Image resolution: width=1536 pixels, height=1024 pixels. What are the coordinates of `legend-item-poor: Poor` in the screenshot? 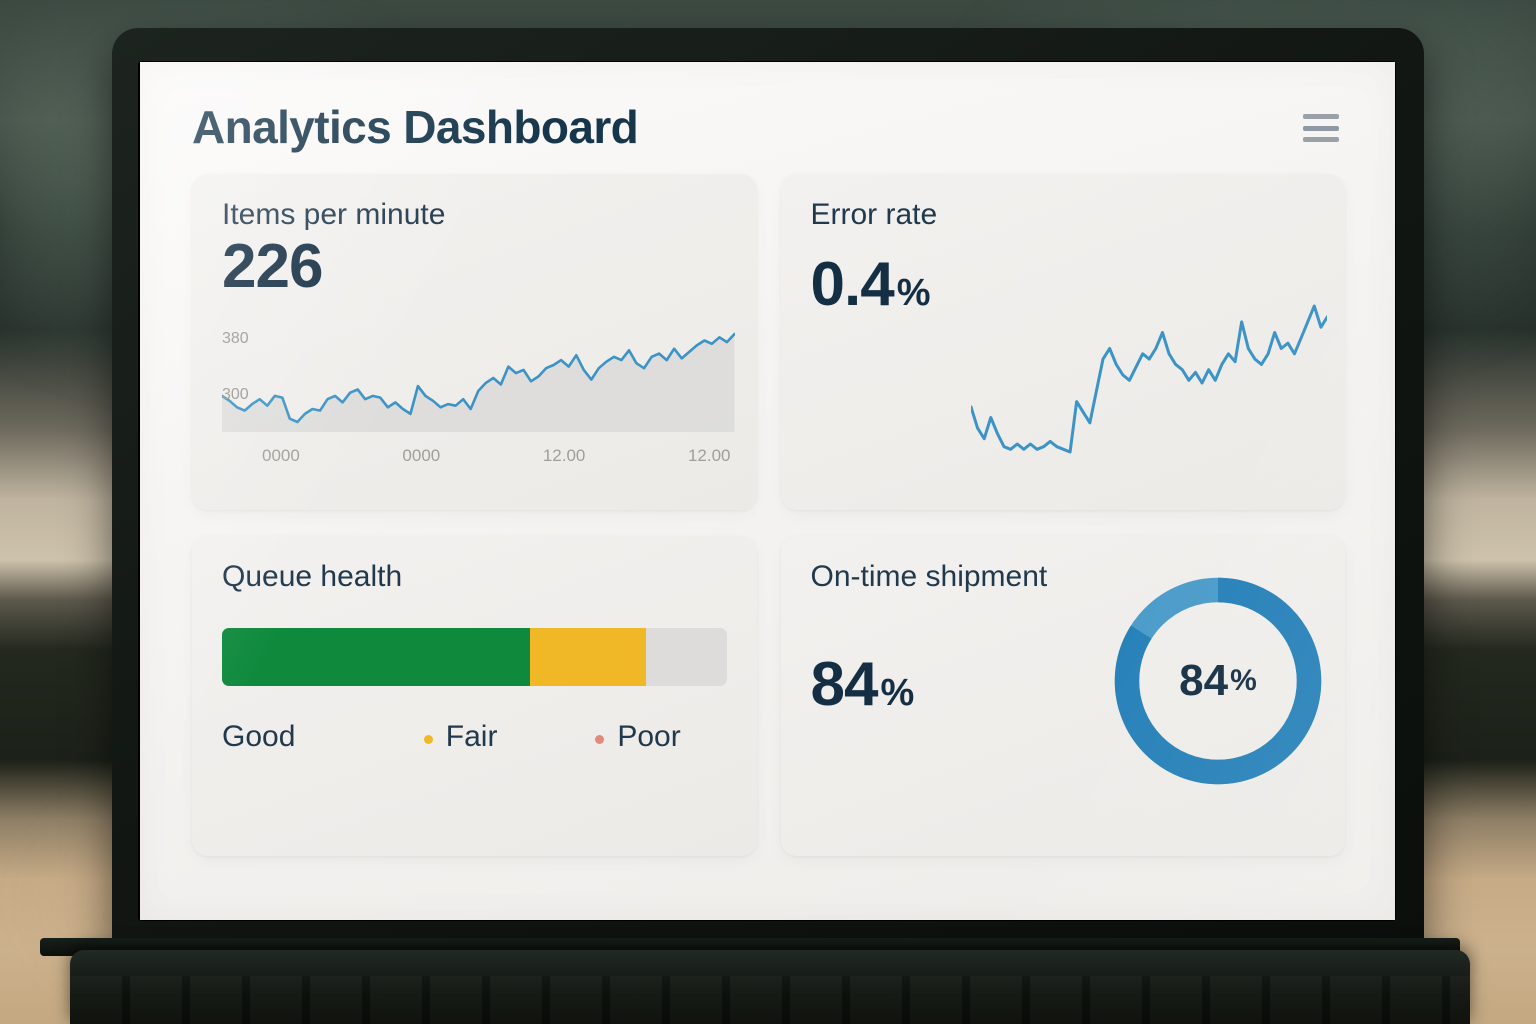 It's located at (638, 737).